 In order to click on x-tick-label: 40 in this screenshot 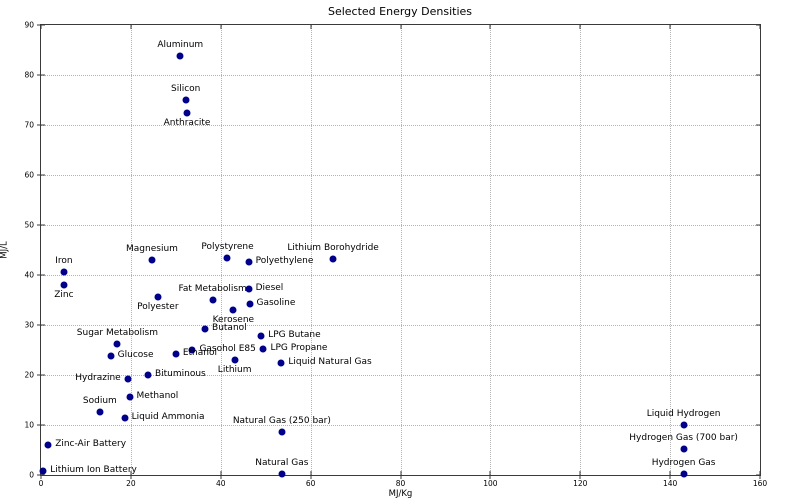, I will do `click(220, 483)`.